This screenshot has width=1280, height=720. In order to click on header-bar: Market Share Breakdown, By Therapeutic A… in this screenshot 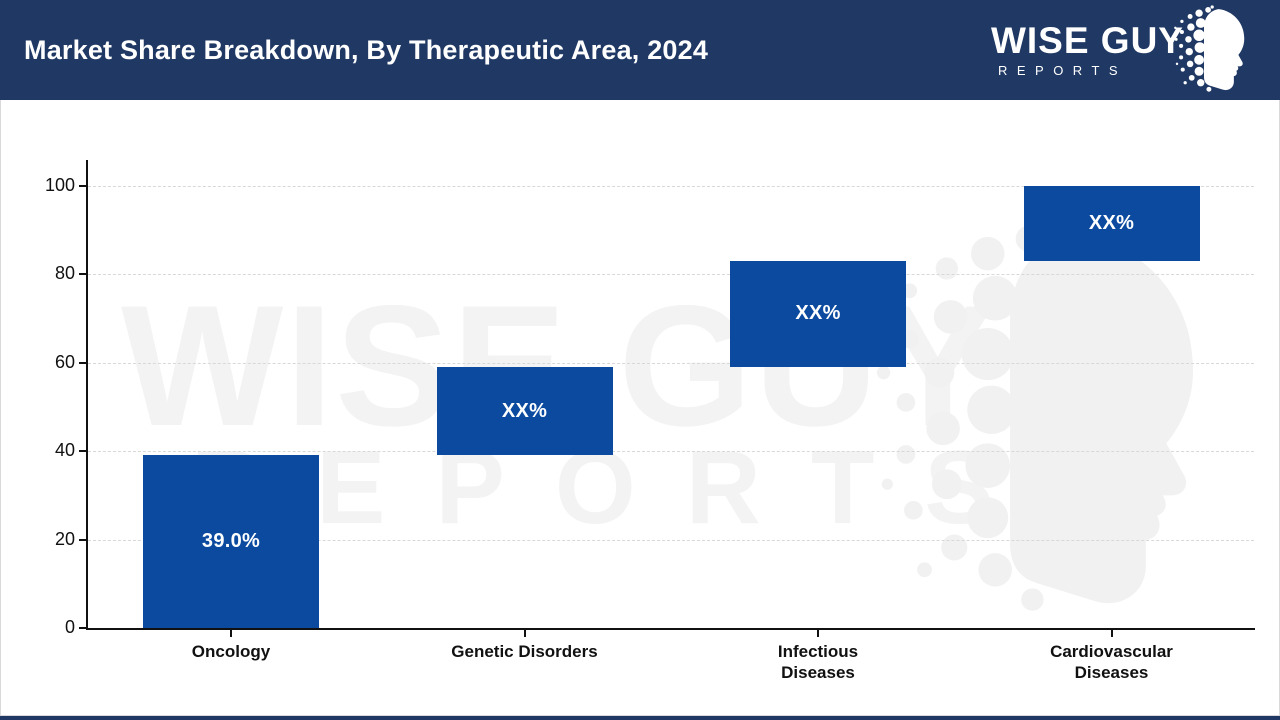, I will do `click(640, 50)`.